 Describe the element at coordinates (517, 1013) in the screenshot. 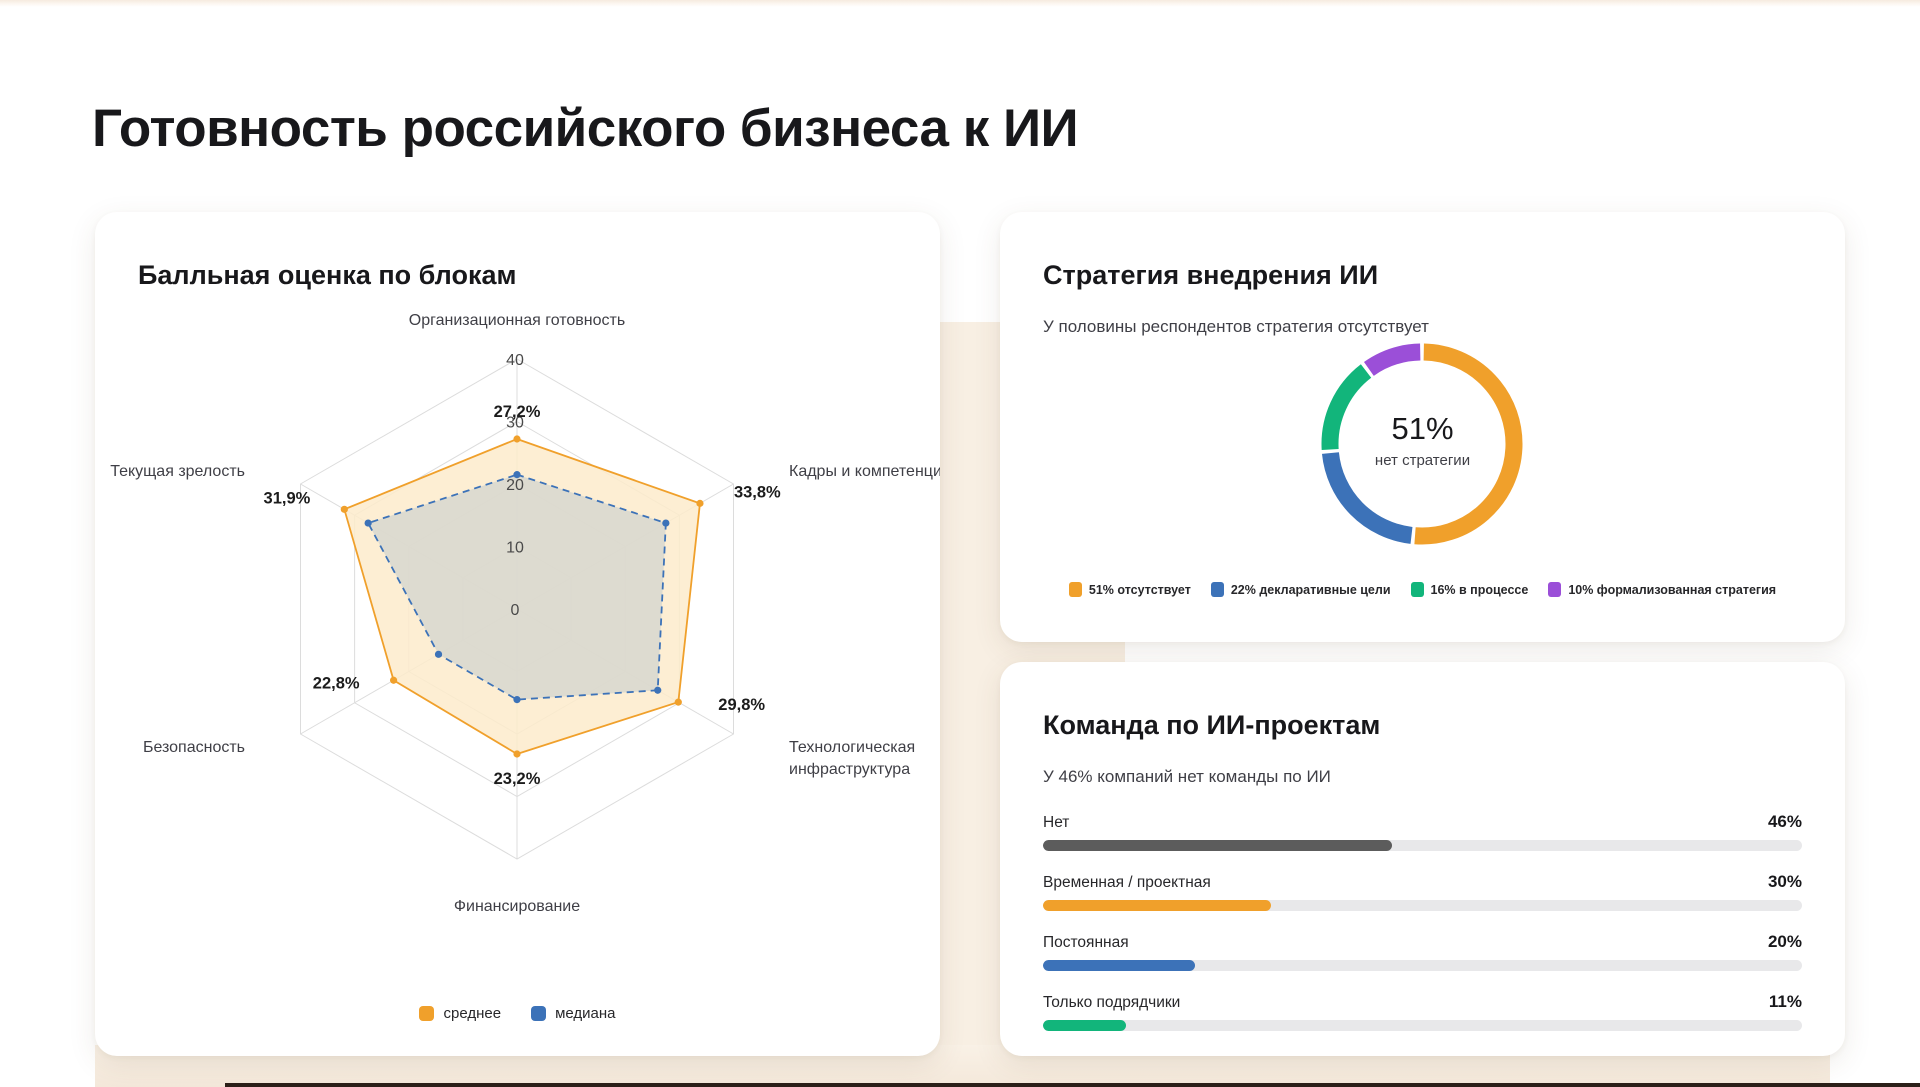

I see `radar-legend: среднее медиана` at that location.